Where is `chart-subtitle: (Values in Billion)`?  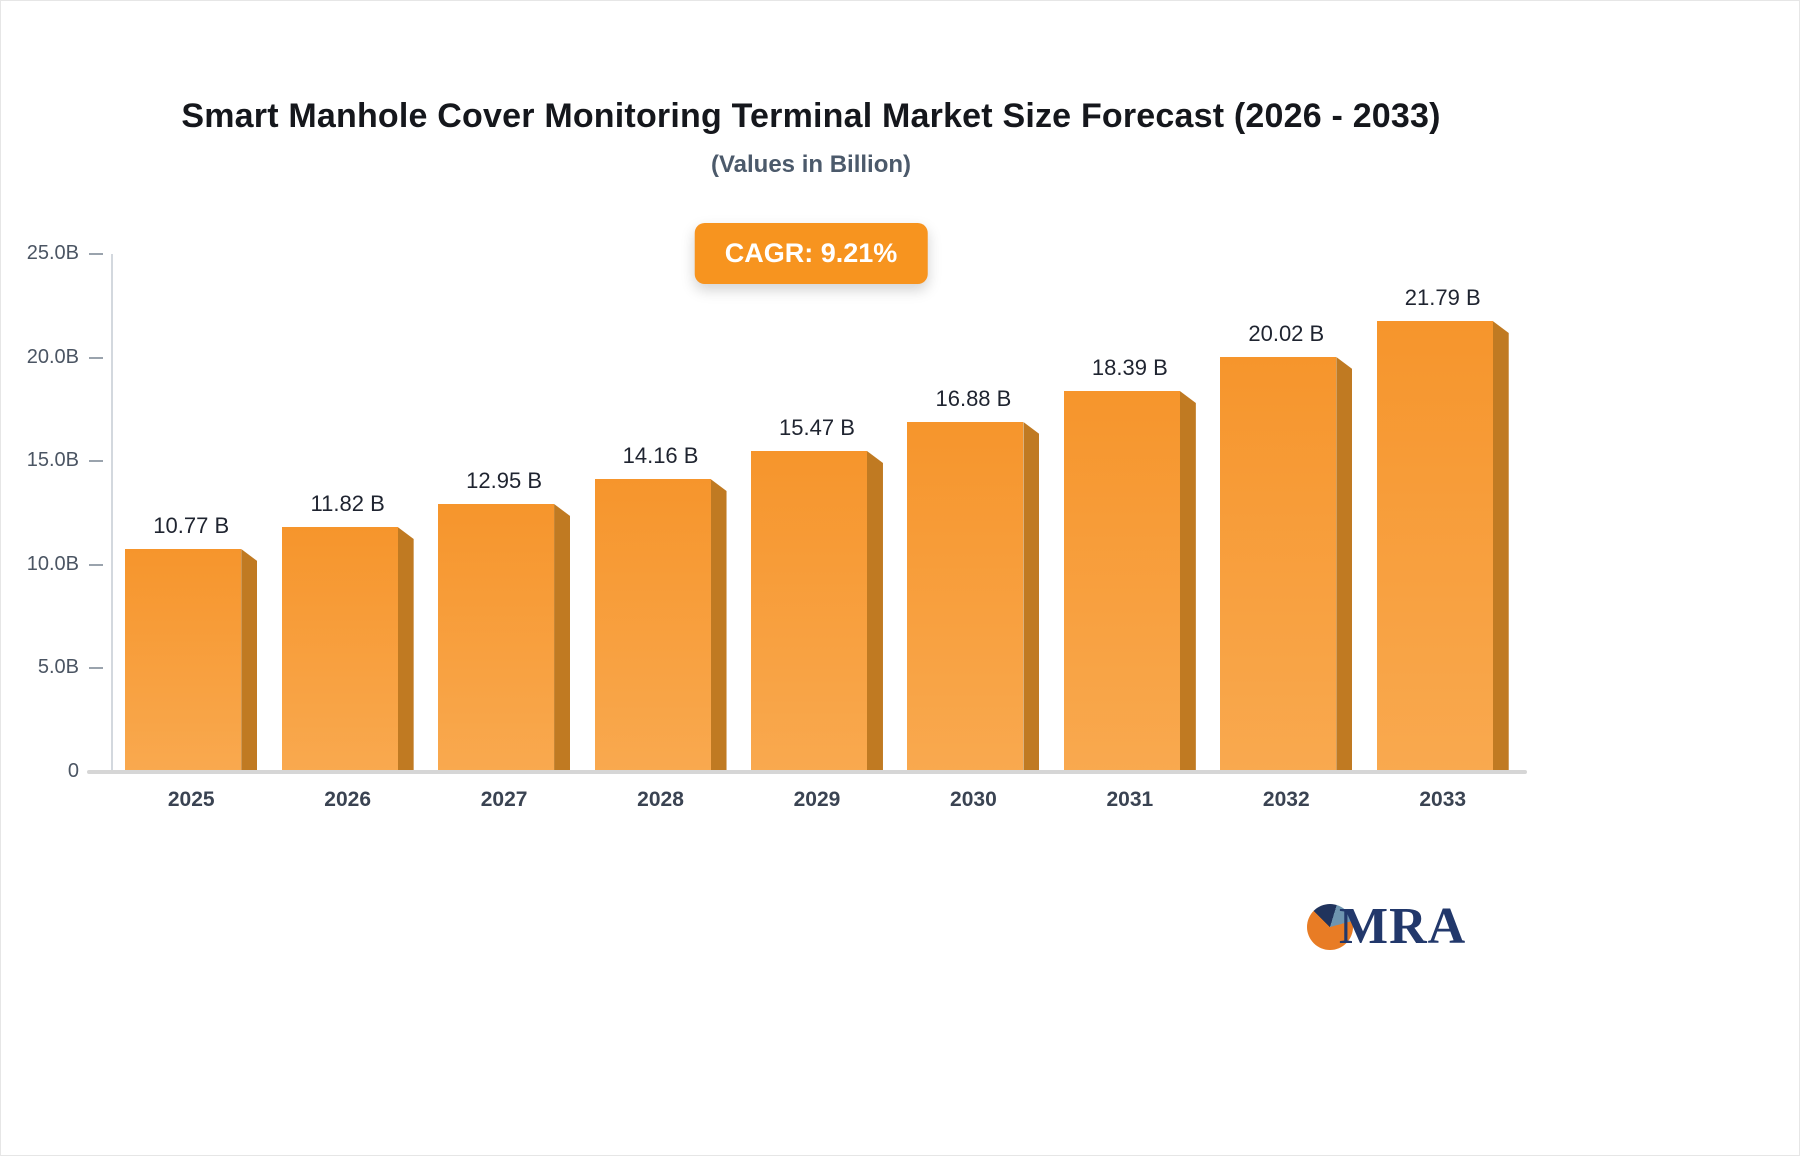
chart-subtitle: (Values in Billion) is located at coordinates (811, 164).